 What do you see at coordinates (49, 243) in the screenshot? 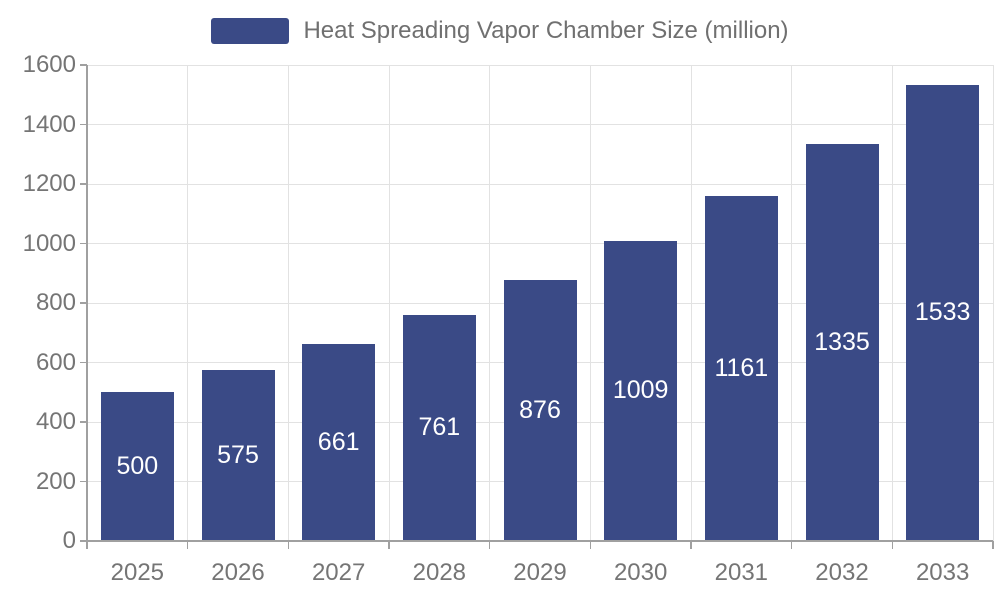
I see `y-tick-label: 1000` at bounding box center [49, 243].